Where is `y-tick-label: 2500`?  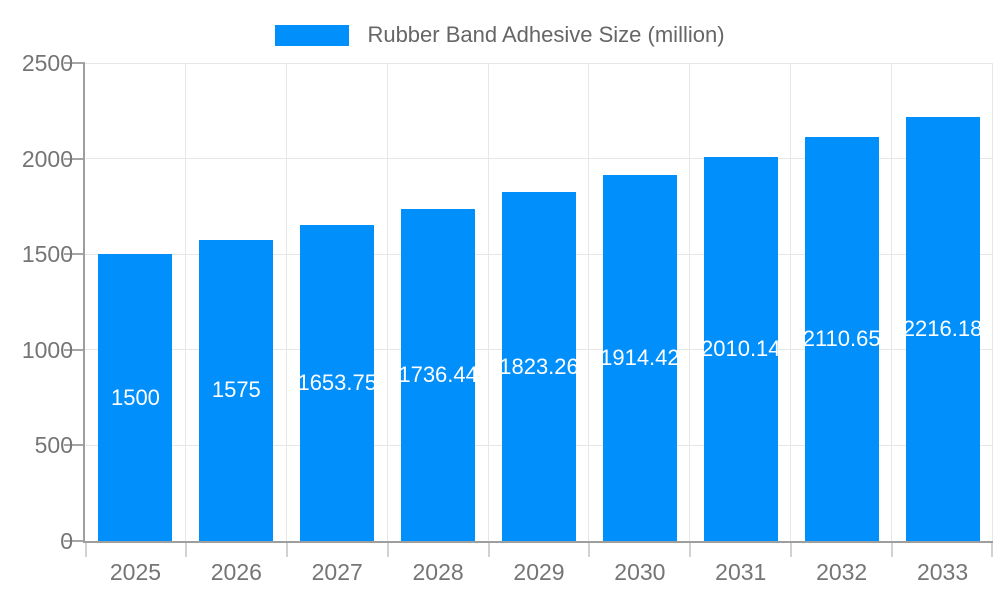 y-tick-label: 2500 is located at coordinates (47, 63).